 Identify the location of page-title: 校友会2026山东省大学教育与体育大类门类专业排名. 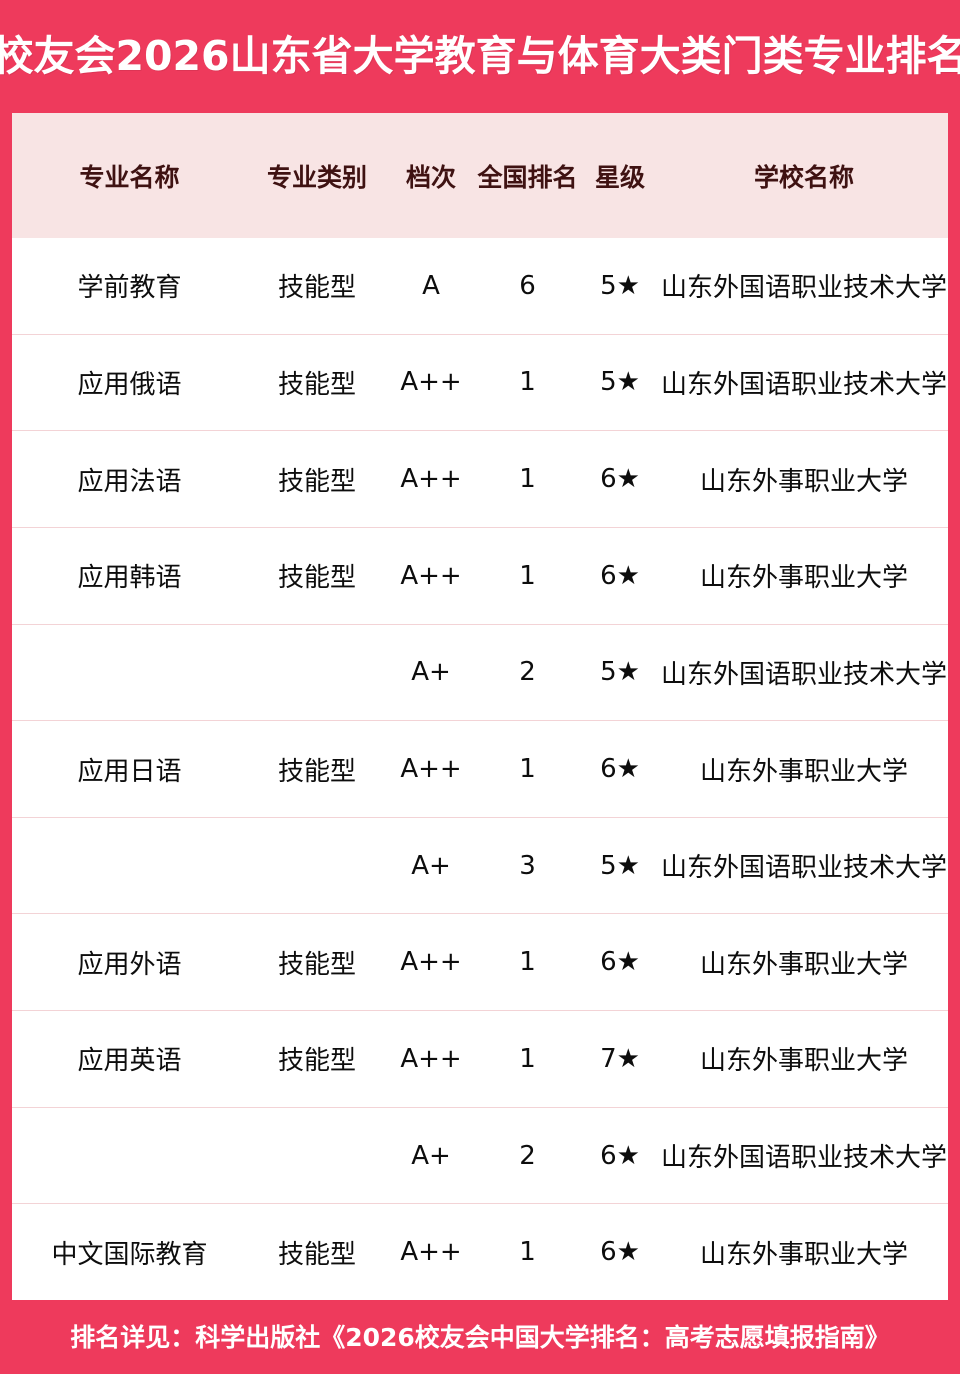
(480, 56).